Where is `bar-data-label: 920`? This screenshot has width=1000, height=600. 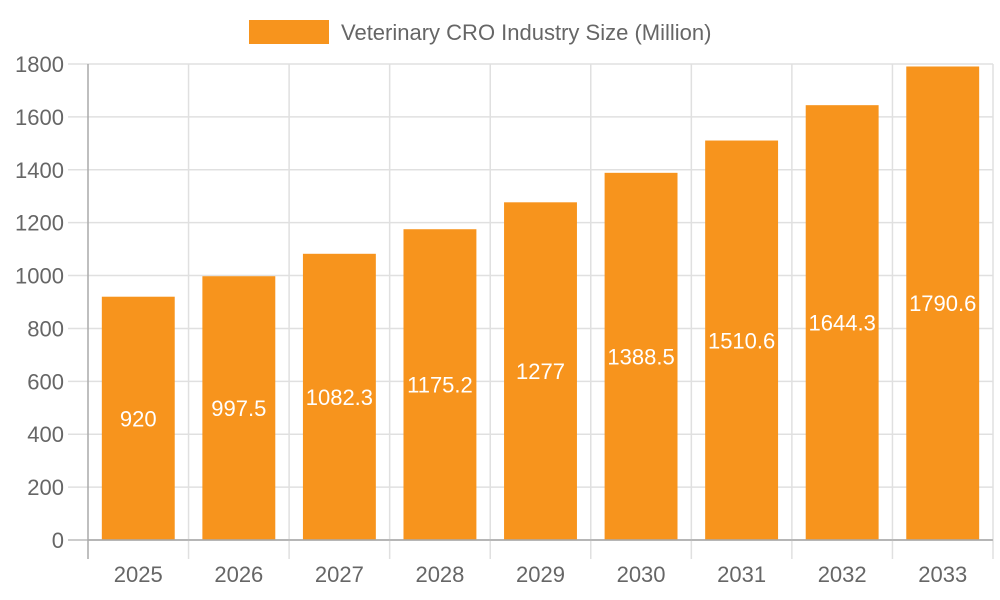 bar-data-label: 920 is located at coordinates (138, 418).